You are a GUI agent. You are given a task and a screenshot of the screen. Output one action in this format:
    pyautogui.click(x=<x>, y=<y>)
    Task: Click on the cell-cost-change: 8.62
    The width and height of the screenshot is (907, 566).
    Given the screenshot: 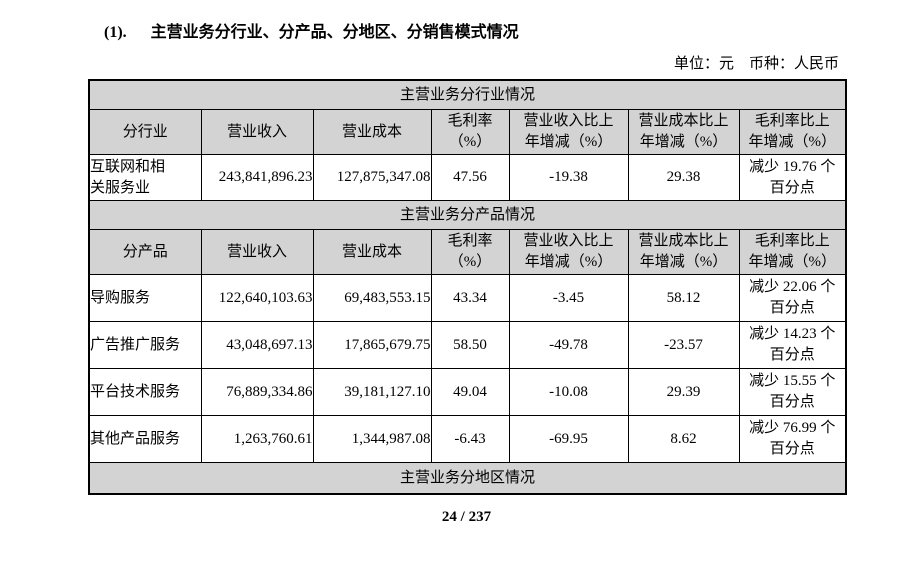 What is the action you would take?
    pyautogui.click(x=683, y=439)
    